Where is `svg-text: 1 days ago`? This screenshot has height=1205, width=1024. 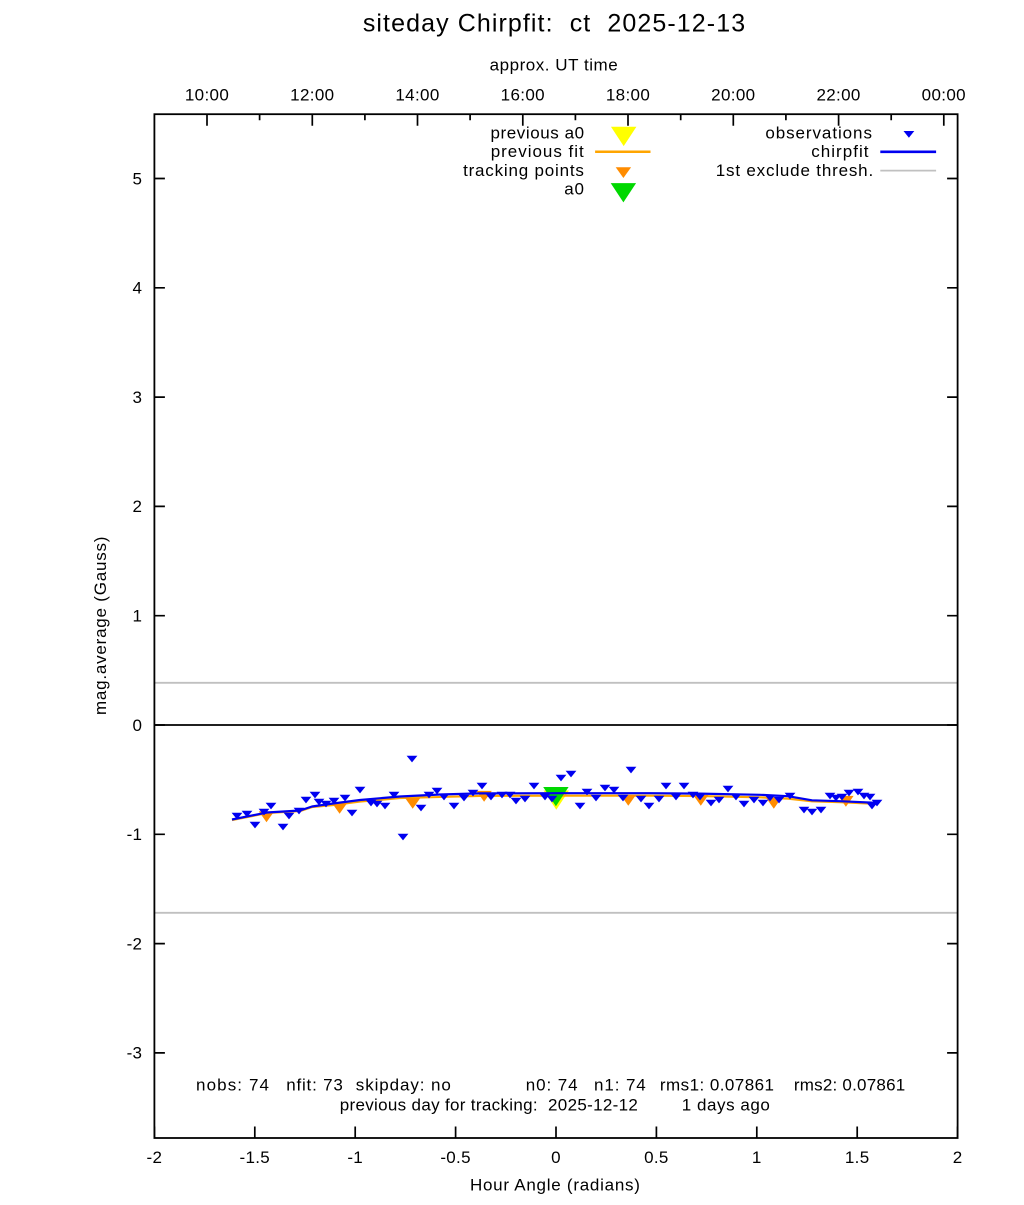 svg-text: 1 days ago is located at coordinates (726, 1105).